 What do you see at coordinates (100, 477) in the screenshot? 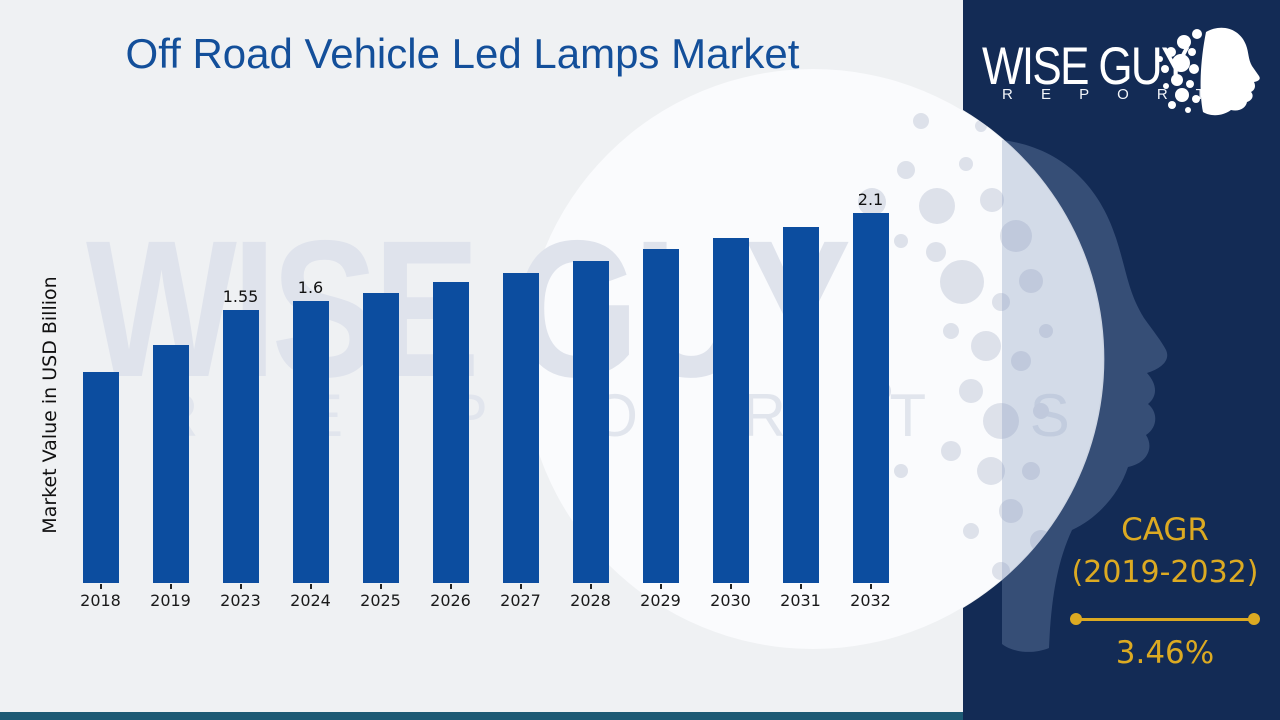
I see `bar-2018` at bounding box center [100, 477].